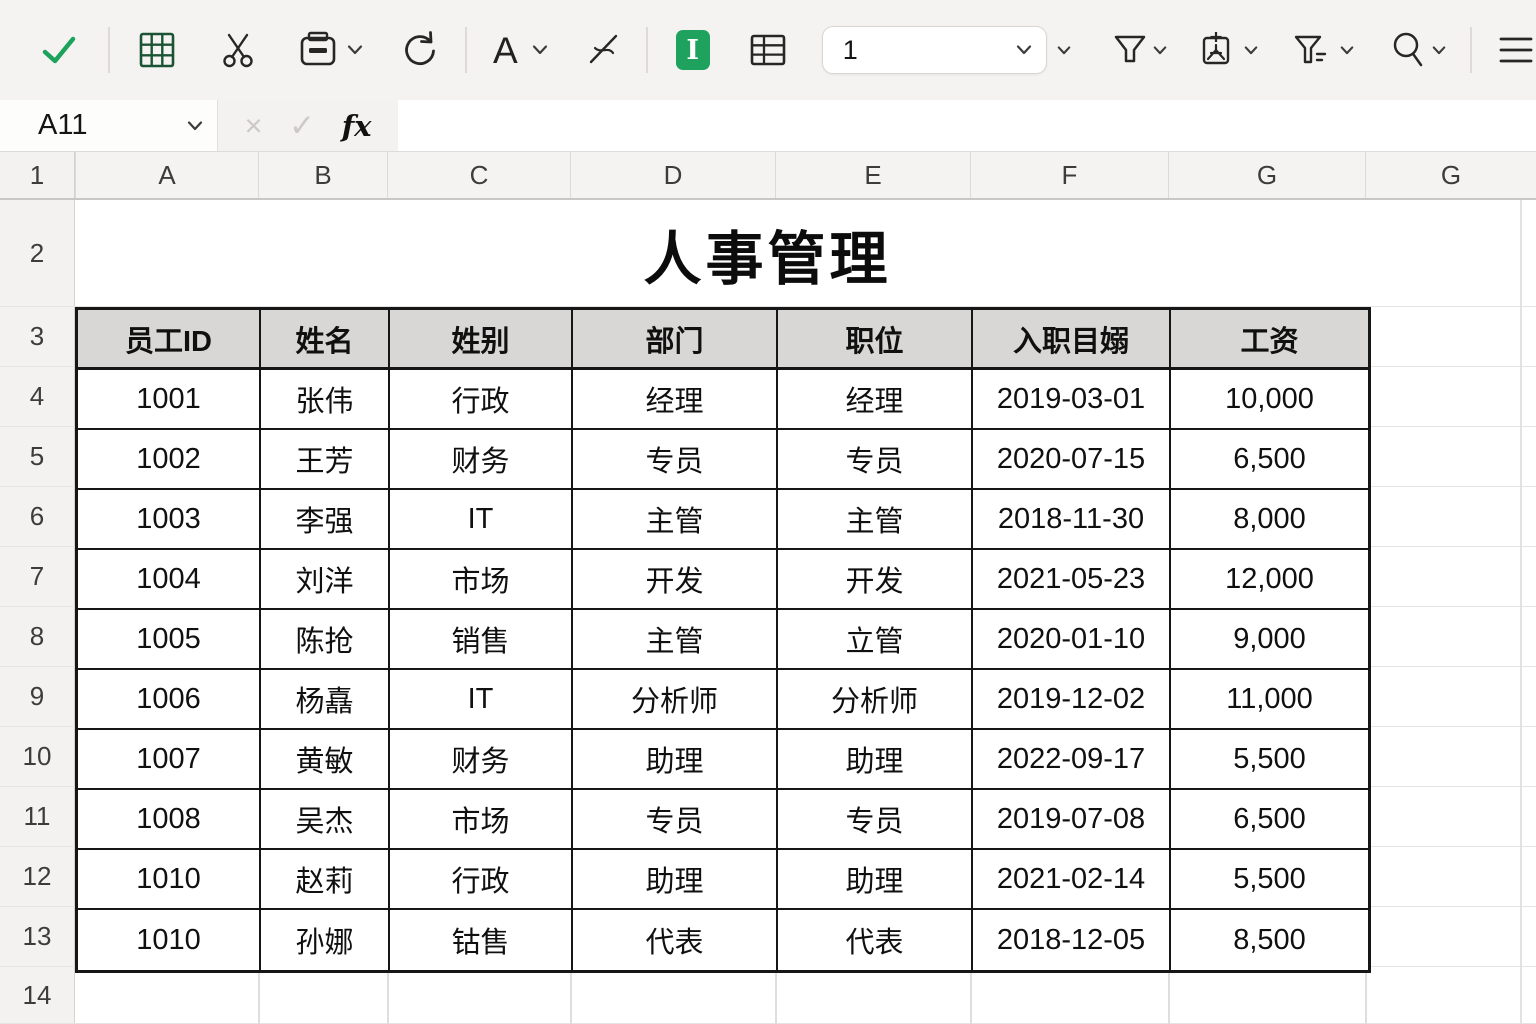 The height and width of the screenshot is (1024, 1536). Describe the element at coordinates (356, 125) in the screenshot. I see `insert-function-icon: fx` at that location.